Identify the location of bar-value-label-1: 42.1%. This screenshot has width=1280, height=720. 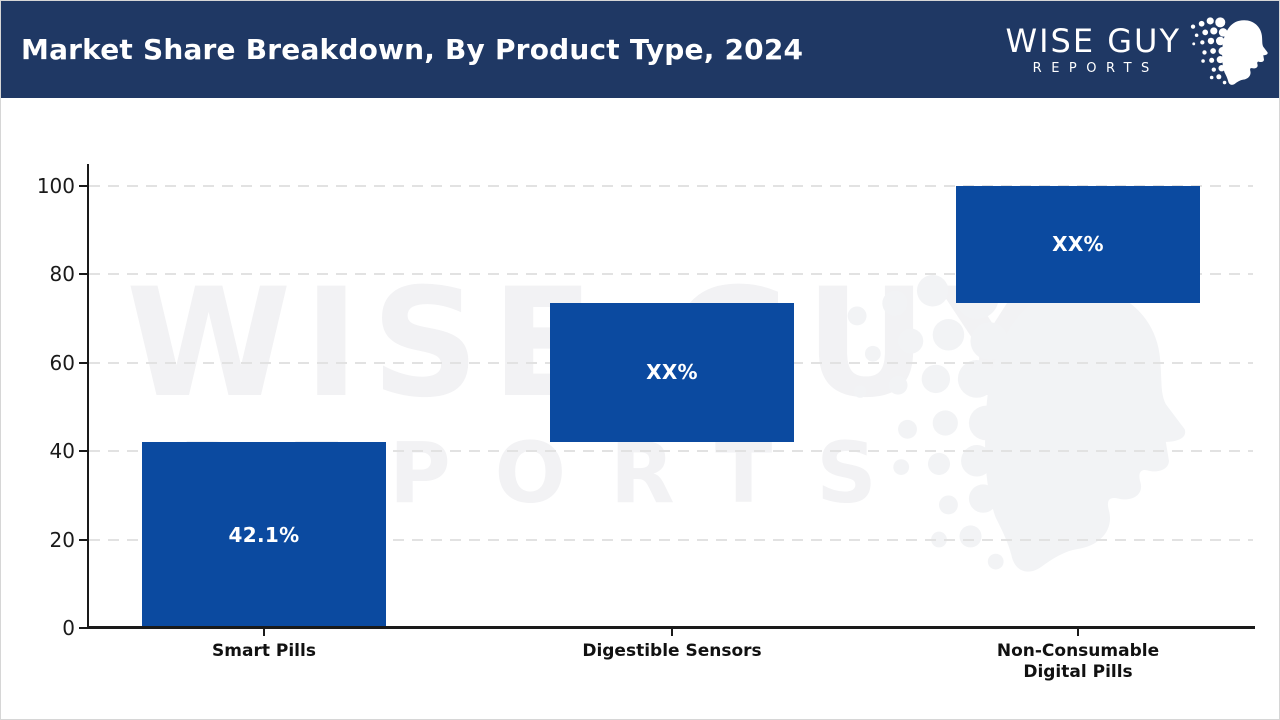
(264, 534).